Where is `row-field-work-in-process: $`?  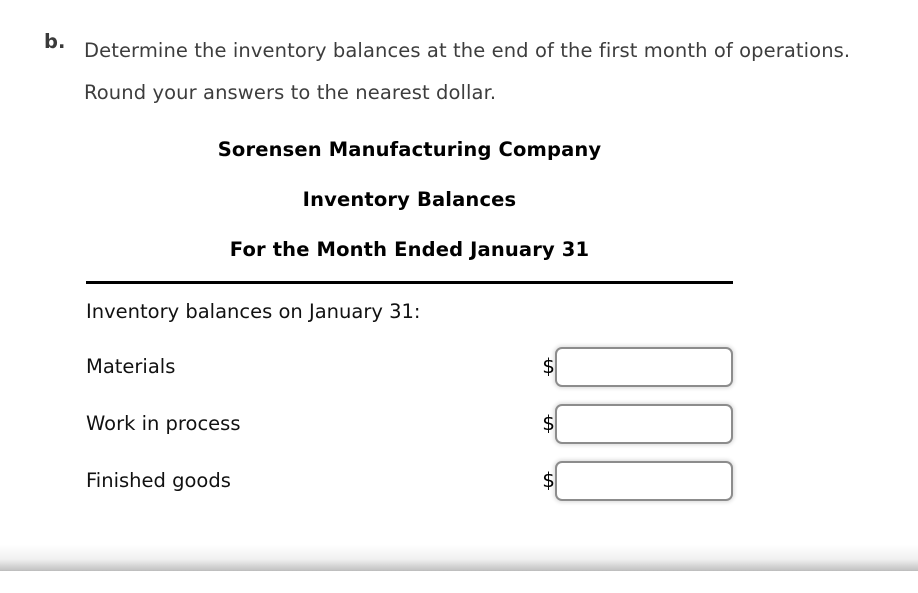
row-field-work-in-process: $ is located at coordinates (630, 423).